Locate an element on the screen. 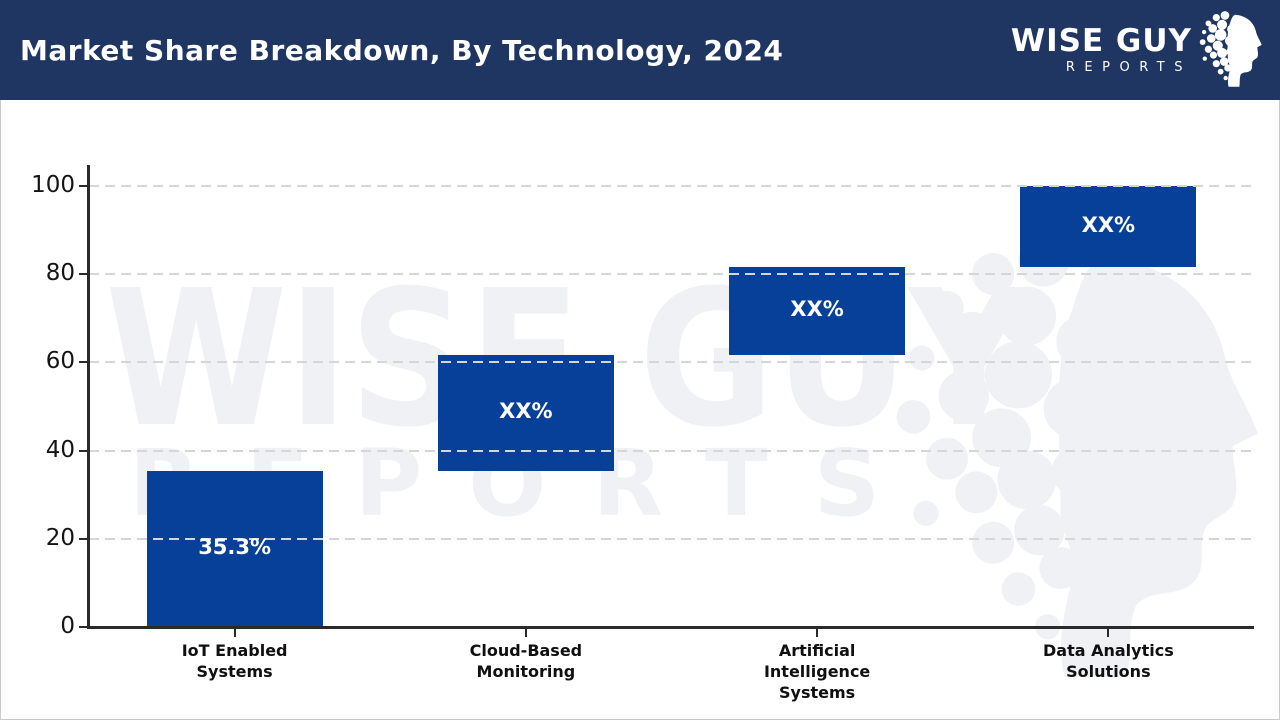  logo-text: WISE GUY REPORTS is located at coordinates (1101, 48).